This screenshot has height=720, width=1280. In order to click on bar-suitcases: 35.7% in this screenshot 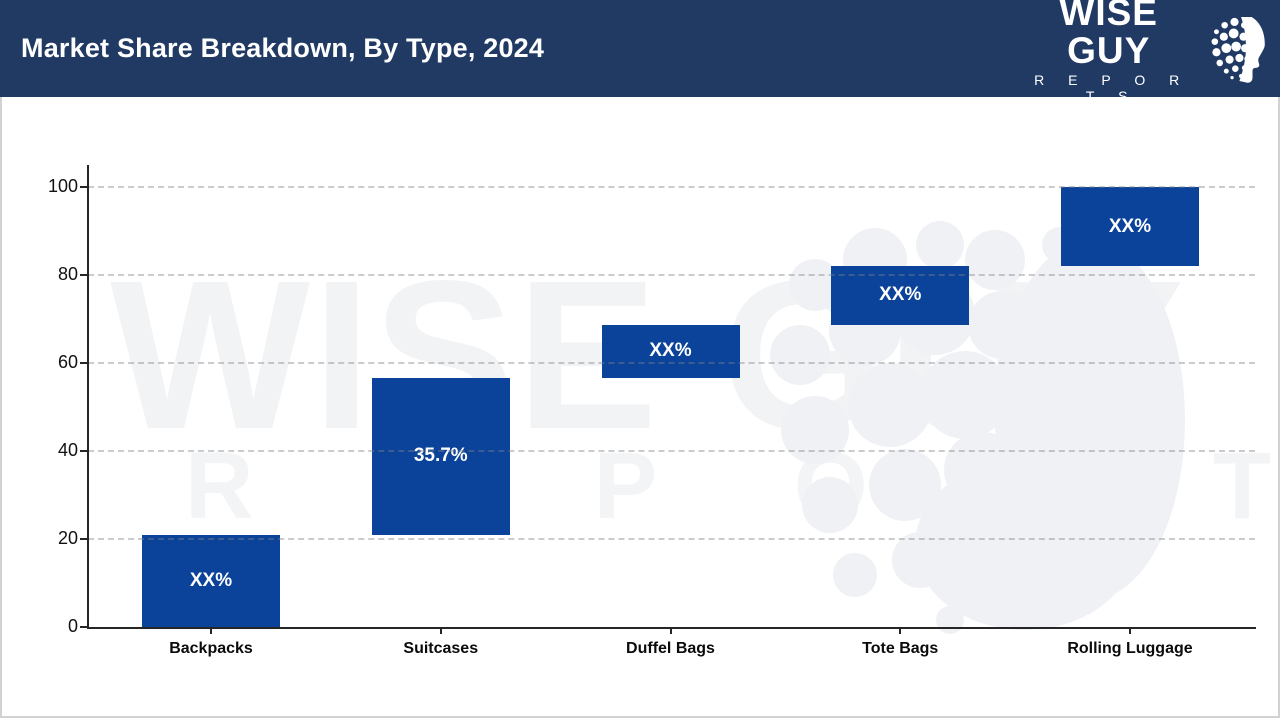, I will do `click(440, 456)`.